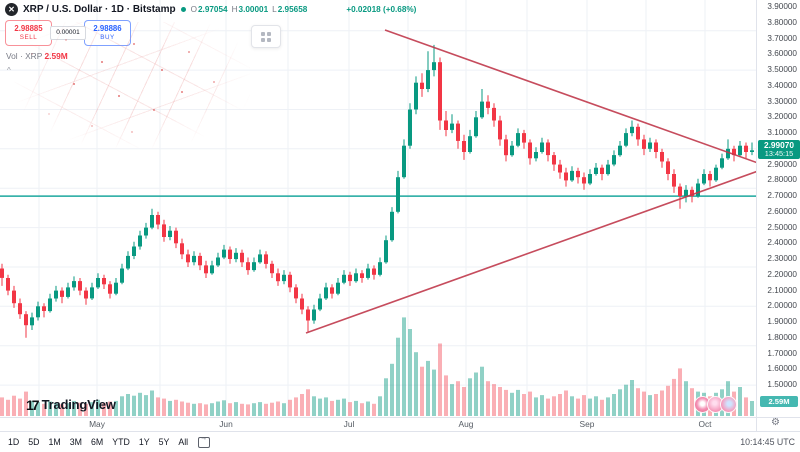 The width and height of the screenshot is (800, 452). What do you see at coordinates (779, 401) in the screenshot?
I see `volume-value-badge: 2.59M` at bounding box center [779, 401].